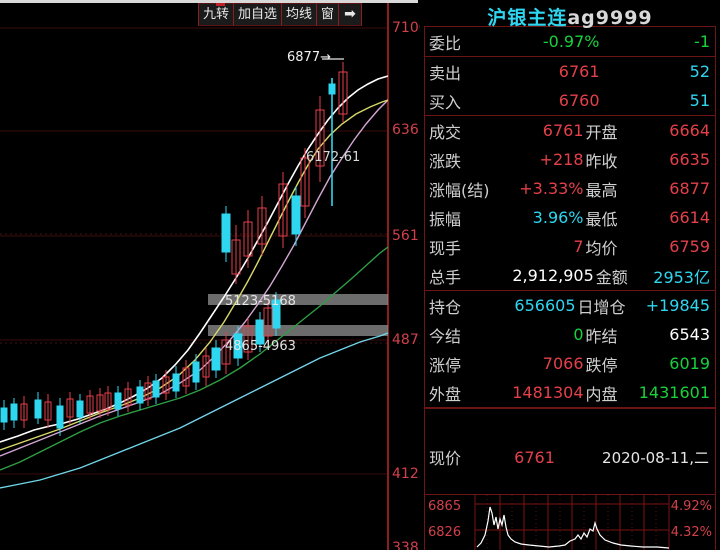 This screenshot has height=550, width=720. I want to click on quote-value-change: +218, so click(561, 159).